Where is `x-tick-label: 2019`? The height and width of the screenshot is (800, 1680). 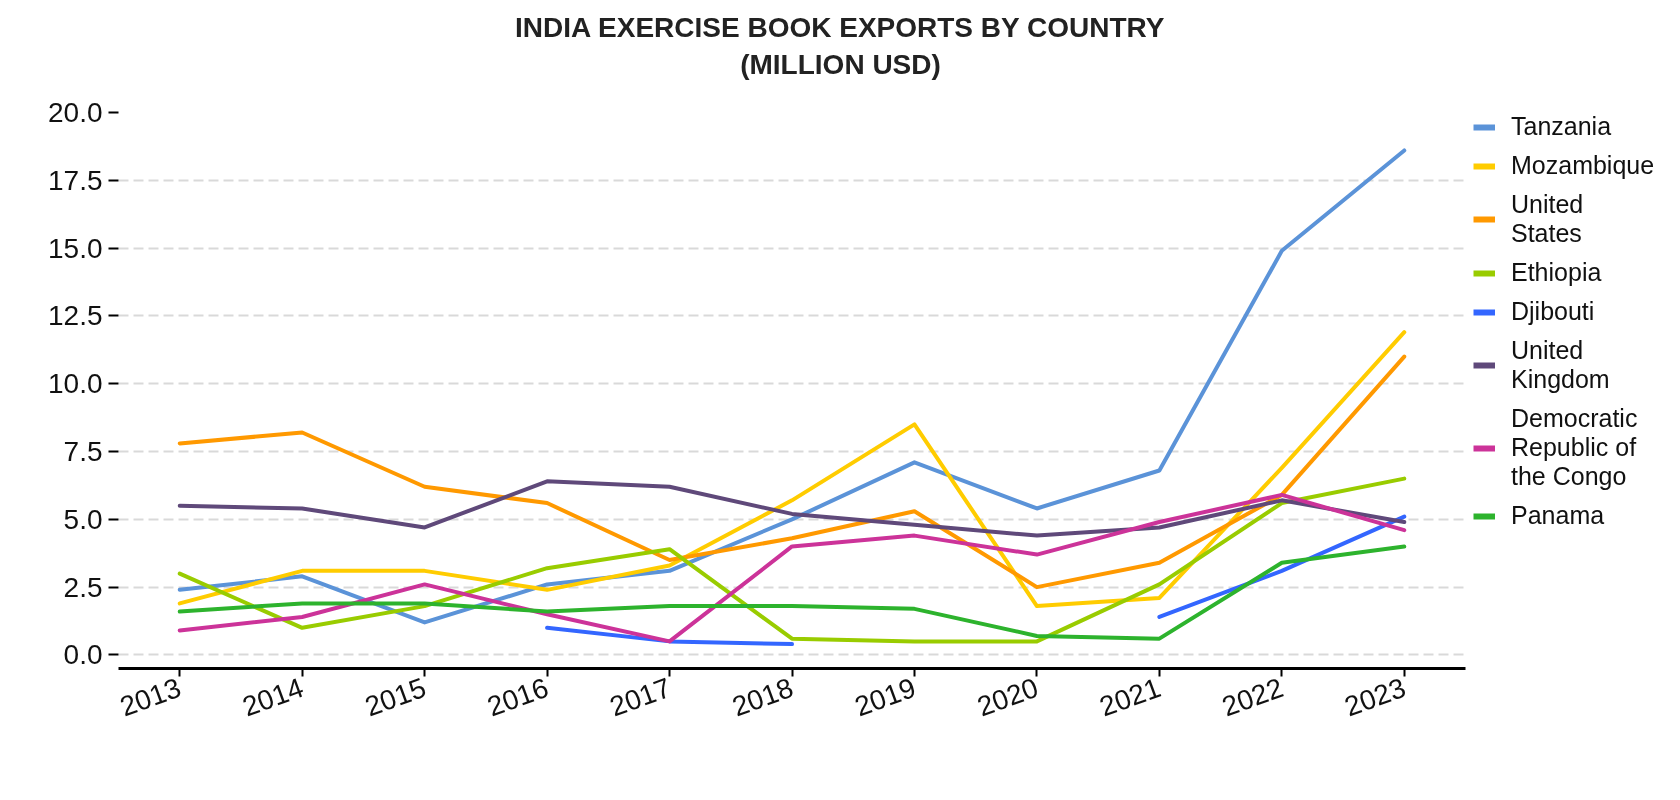
x-tick-label: 2019 is located at coordinates (885, 697).